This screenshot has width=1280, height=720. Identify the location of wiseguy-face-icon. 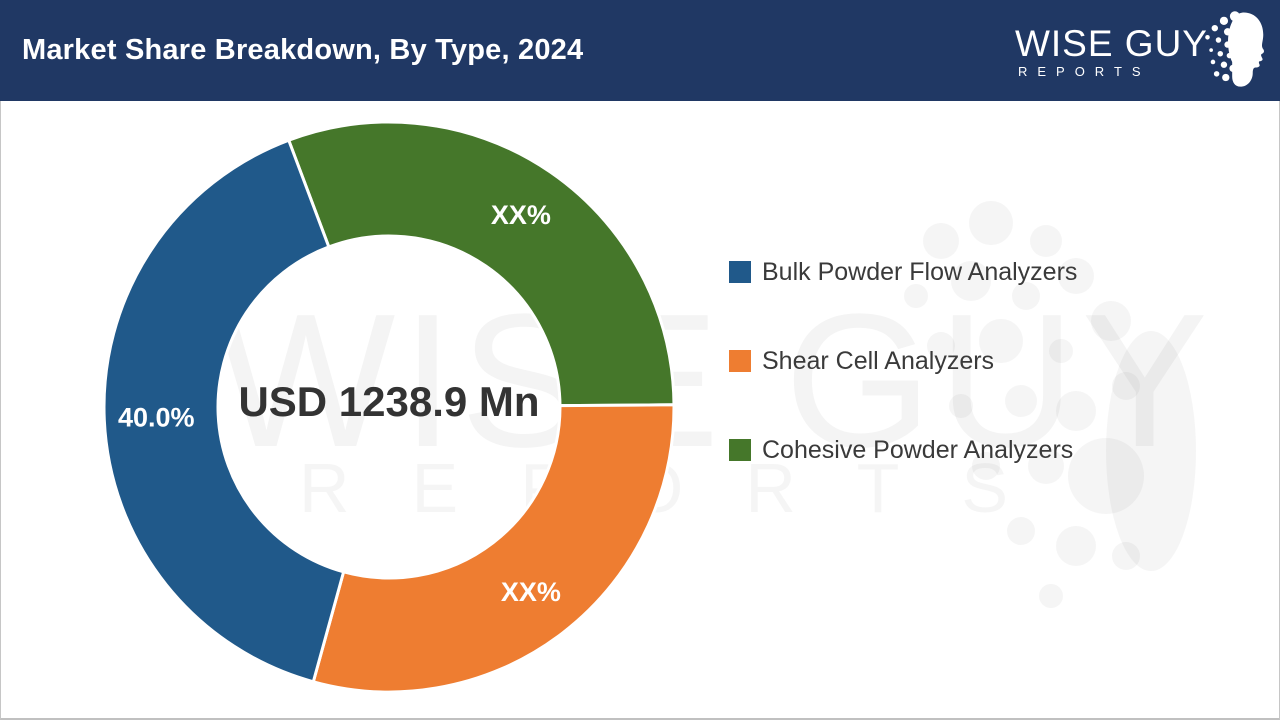
(1235, 49).